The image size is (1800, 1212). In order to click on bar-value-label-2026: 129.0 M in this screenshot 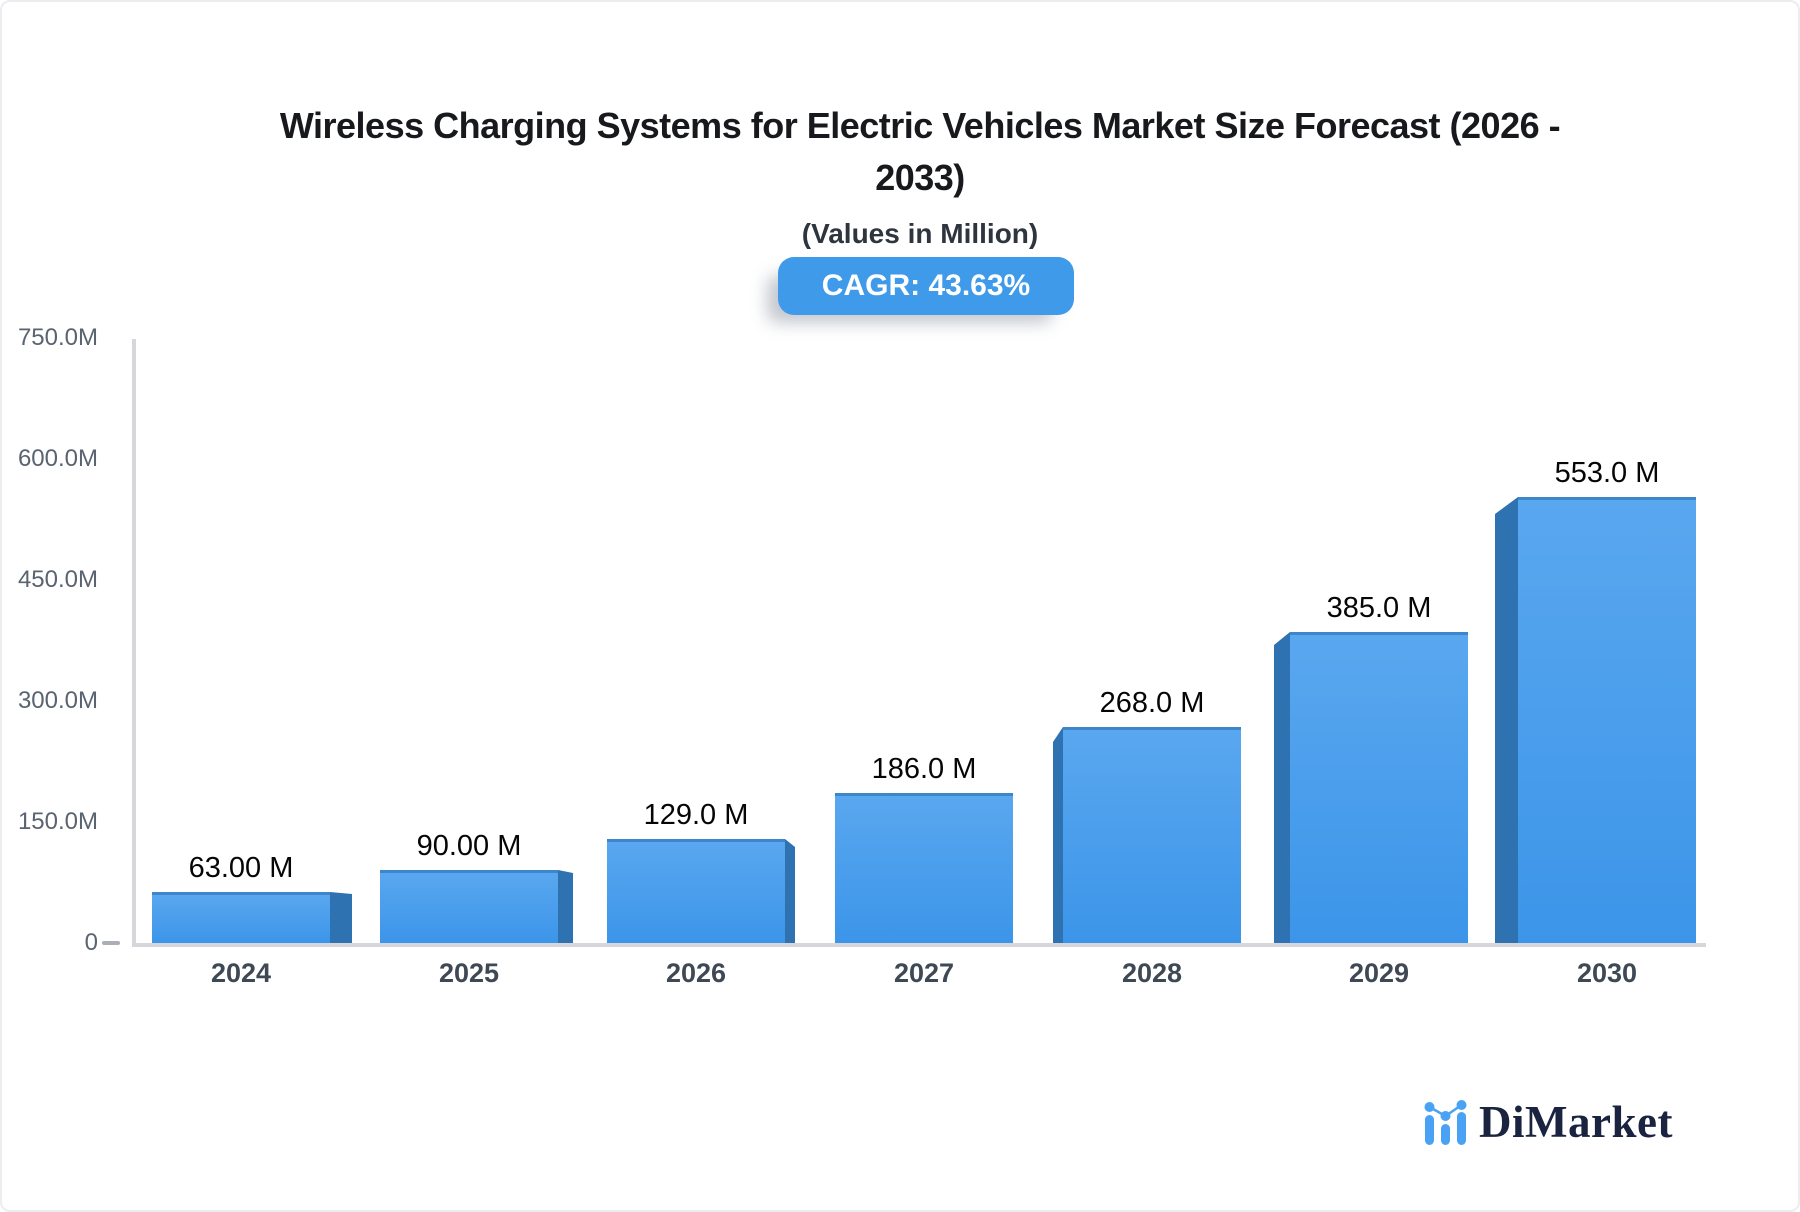, I will do `click(696, 815)`.